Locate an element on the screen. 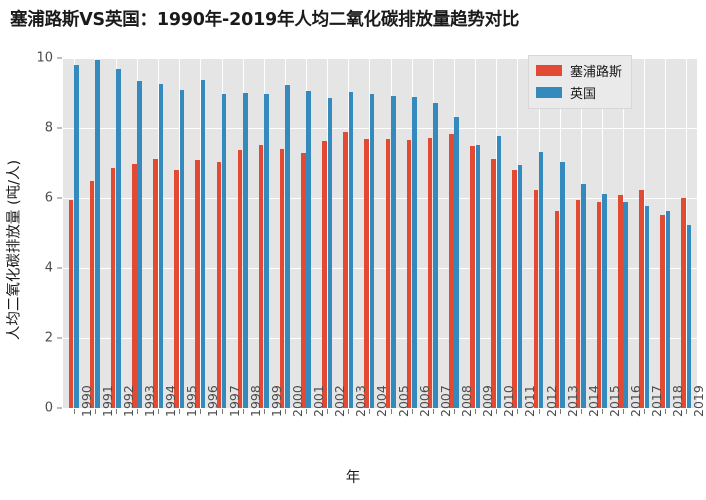 The image size is (706, 500). x-tick-label-2018: 2018 is located at coordinates (678, 401).